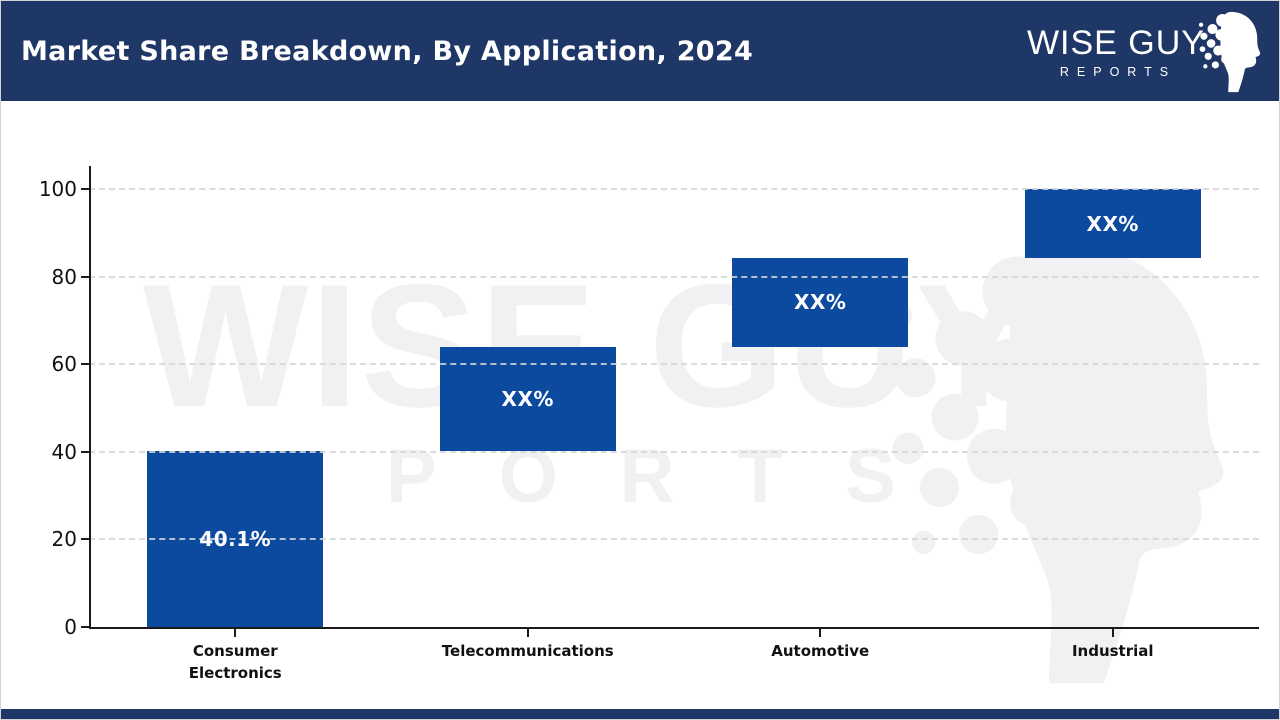  Describe the element at coordinates (527, 651) in the screenshot. I see `x-category-label: Telecommunications` at that location.